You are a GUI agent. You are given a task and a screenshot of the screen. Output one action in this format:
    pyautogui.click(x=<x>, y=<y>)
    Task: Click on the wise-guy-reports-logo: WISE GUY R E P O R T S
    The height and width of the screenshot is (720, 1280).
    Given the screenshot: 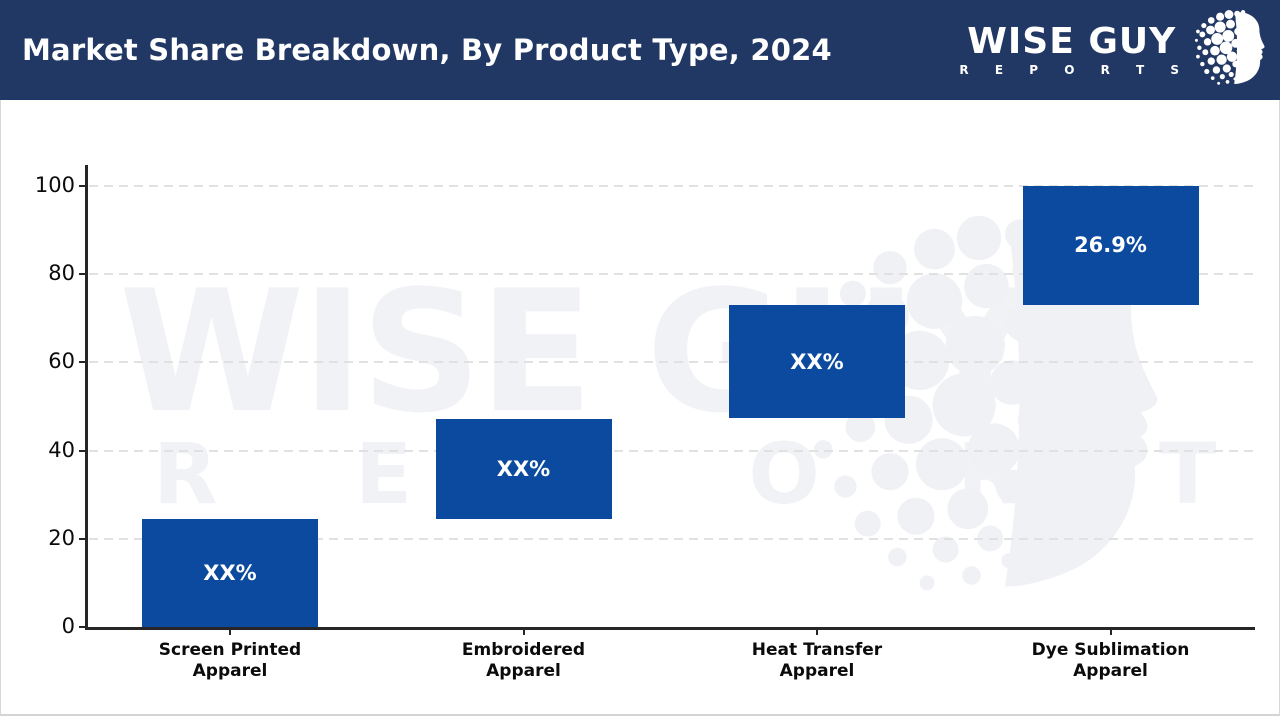 What is the action you would take?
    pyautogui.click(x=1109, y=50)
    